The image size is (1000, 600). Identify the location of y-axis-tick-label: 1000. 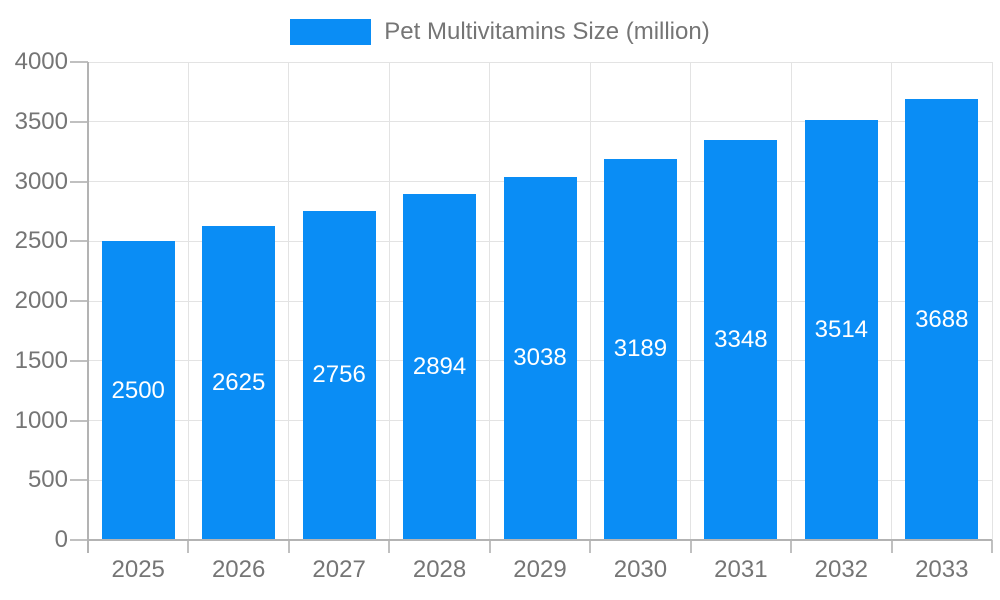
(41, 420).